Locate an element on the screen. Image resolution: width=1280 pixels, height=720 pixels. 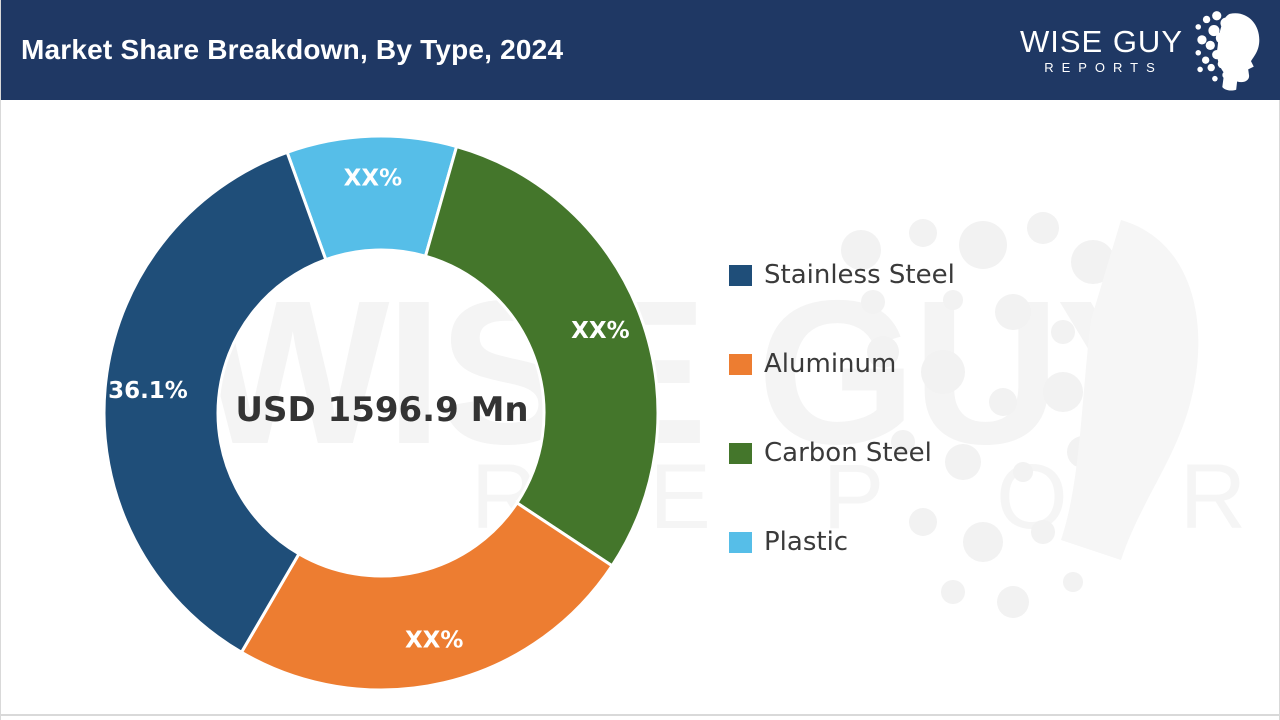
legend-item-carbon-steel: Carbon Steel is located at coordinates (842, 453).